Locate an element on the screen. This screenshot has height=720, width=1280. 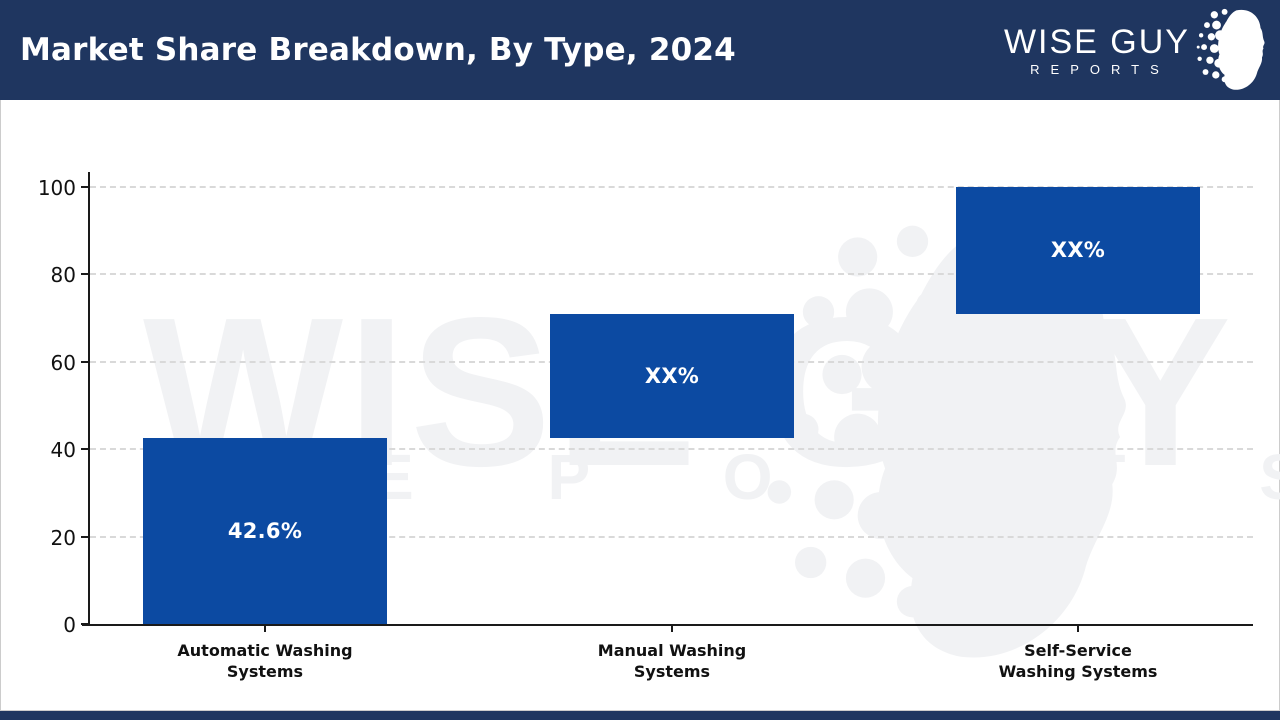
category-line: Manual Washing is located at coordinates (672, 650).